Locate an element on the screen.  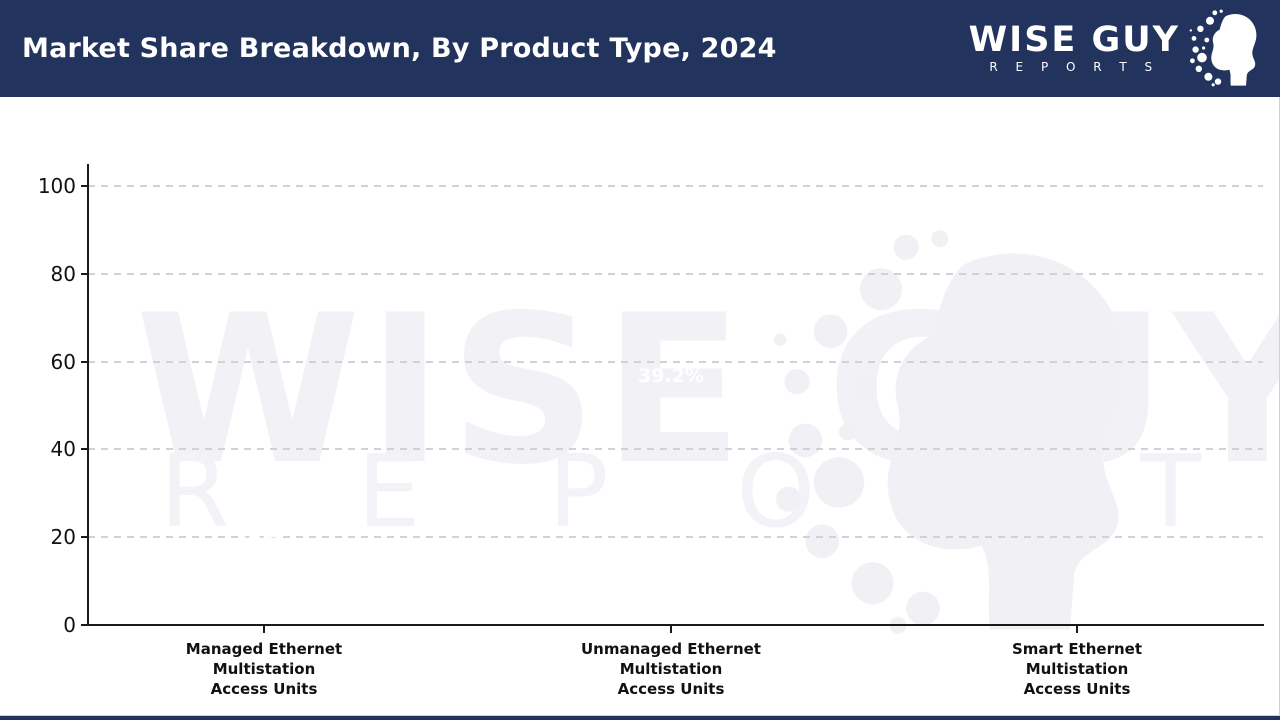
category-label-1: Managed Ethernet Multistation Access Units is located at coordinates (264, 669).